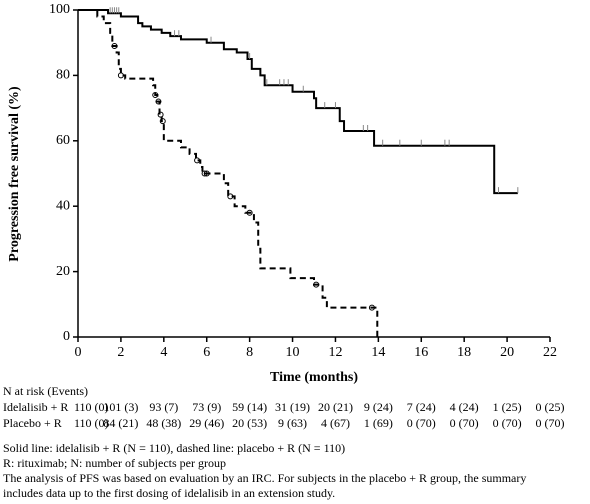 Image resolution: width=590 pixels, height=504 pixels. What do you see at coordinates (120, 352) in the screenshot?
I see `x-tick-label: 2` at bounding box center [120, 352].